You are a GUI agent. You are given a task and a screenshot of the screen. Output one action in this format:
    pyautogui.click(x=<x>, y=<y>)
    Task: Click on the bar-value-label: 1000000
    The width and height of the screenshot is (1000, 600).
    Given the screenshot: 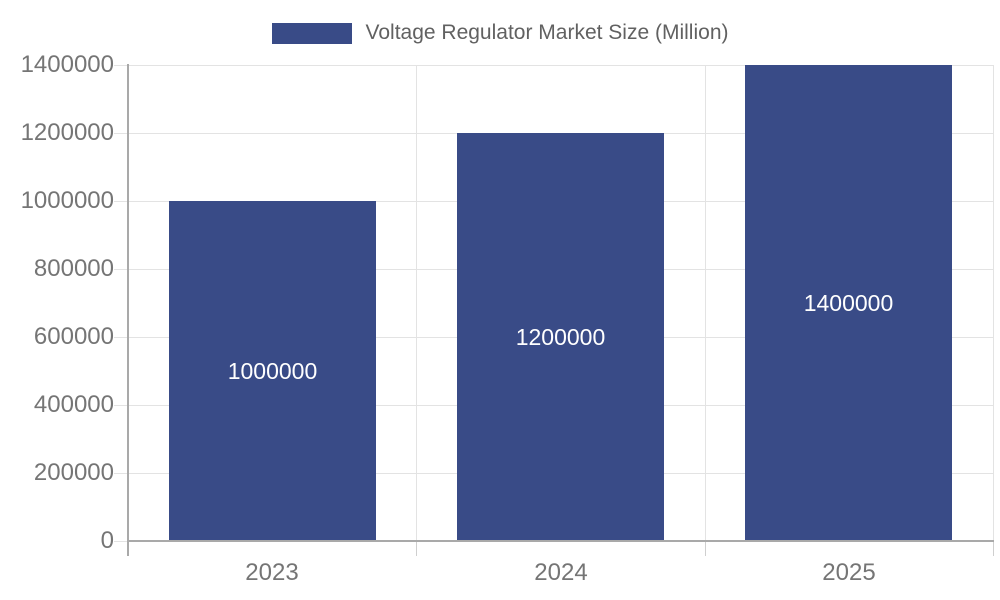 What is the action you would take?
    pyautogui.click(x=272, y=371)
    